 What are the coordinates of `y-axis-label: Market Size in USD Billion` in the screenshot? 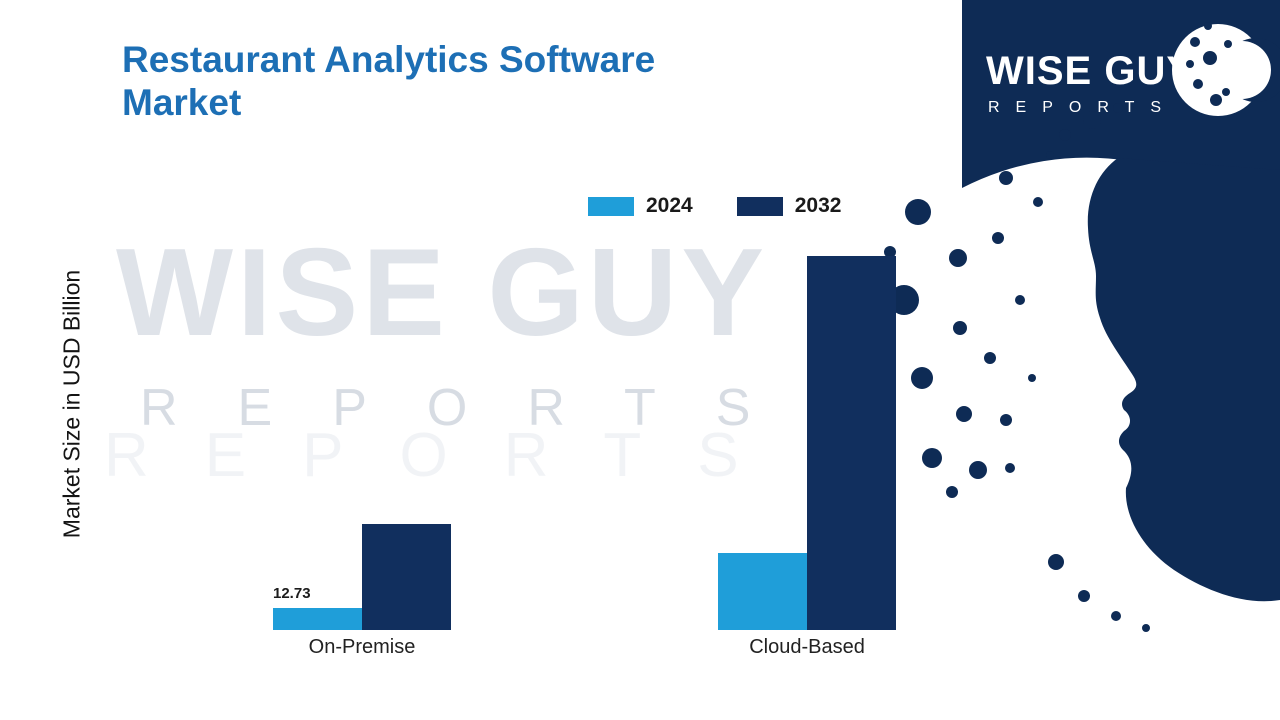 It's located at (71, 404).